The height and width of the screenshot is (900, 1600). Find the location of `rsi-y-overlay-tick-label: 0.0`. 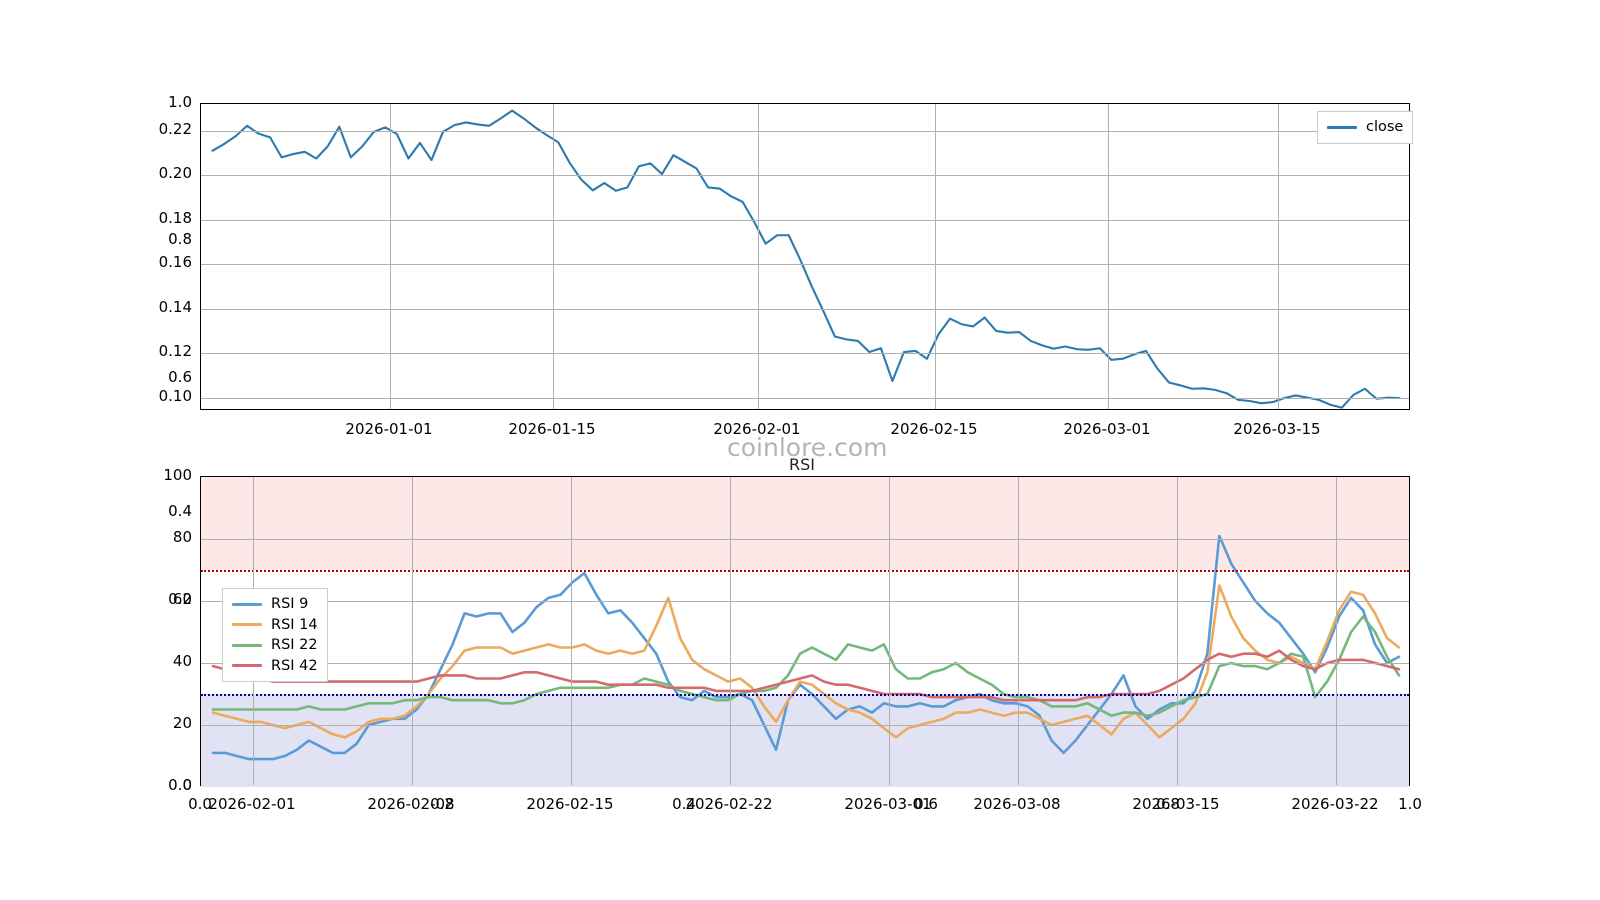

rsi-y-overlay-tick-label: 0.0 is located at coordinates (180, 785).